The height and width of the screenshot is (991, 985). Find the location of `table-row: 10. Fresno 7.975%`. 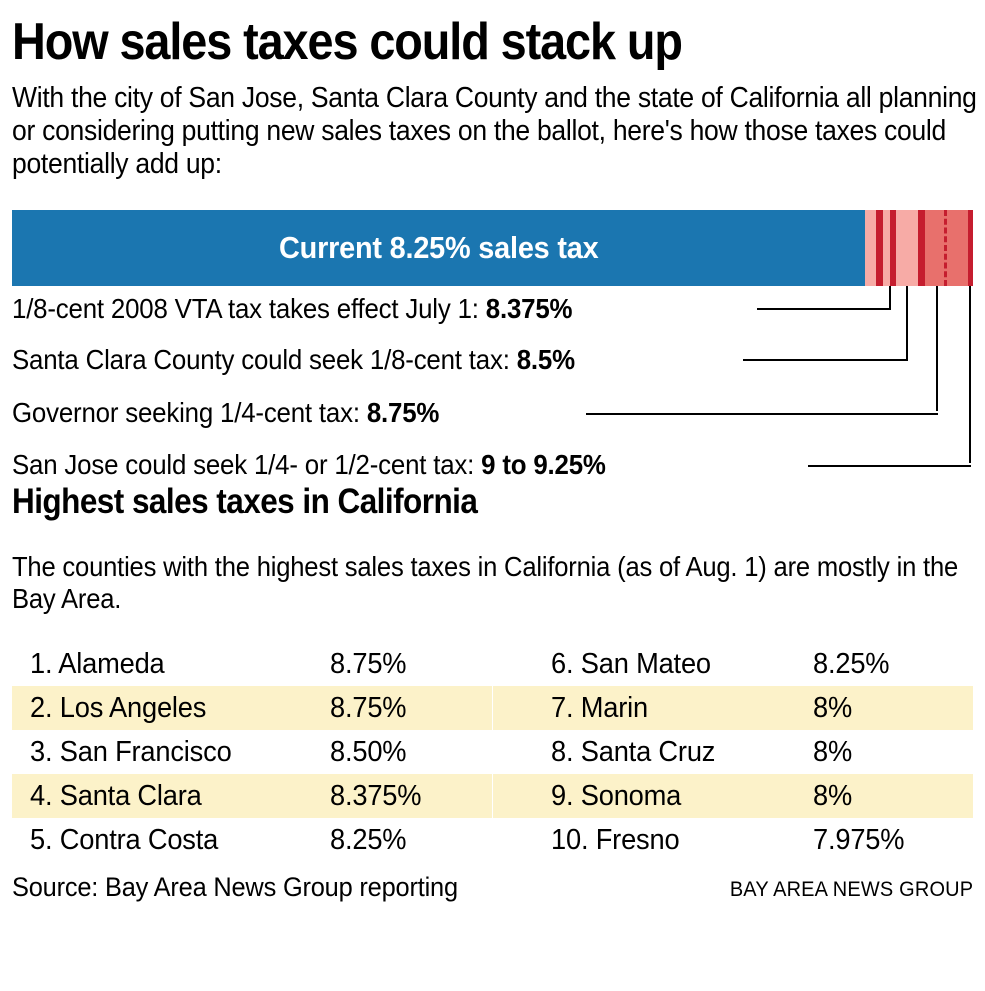

table-row: 10. Fresno 7.975% is located at coordinates (733, 840).